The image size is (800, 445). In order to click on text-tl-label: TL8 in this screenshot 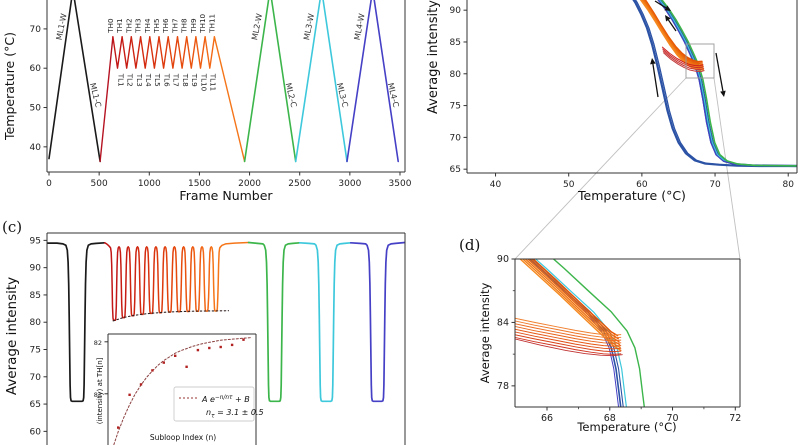, I will do `click(185, 80)`.